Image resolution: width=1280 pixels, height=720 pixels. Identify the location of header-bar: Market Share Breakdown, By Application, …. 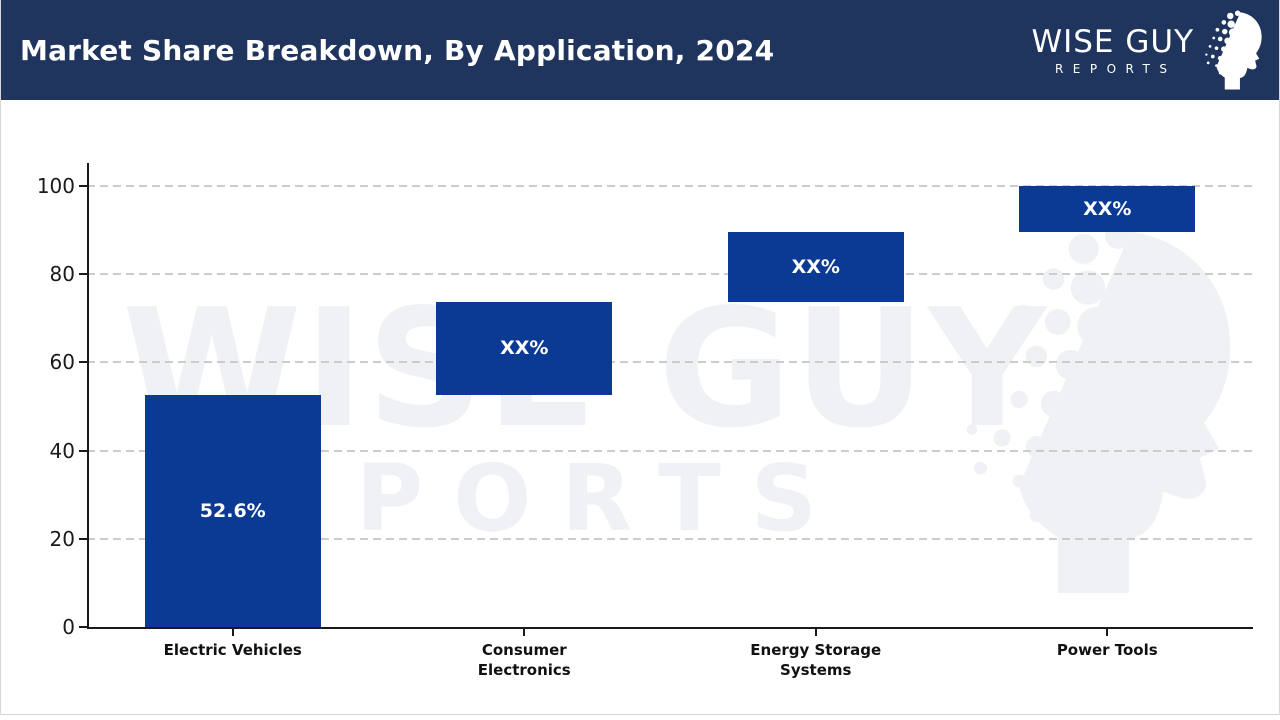
(640, 50).